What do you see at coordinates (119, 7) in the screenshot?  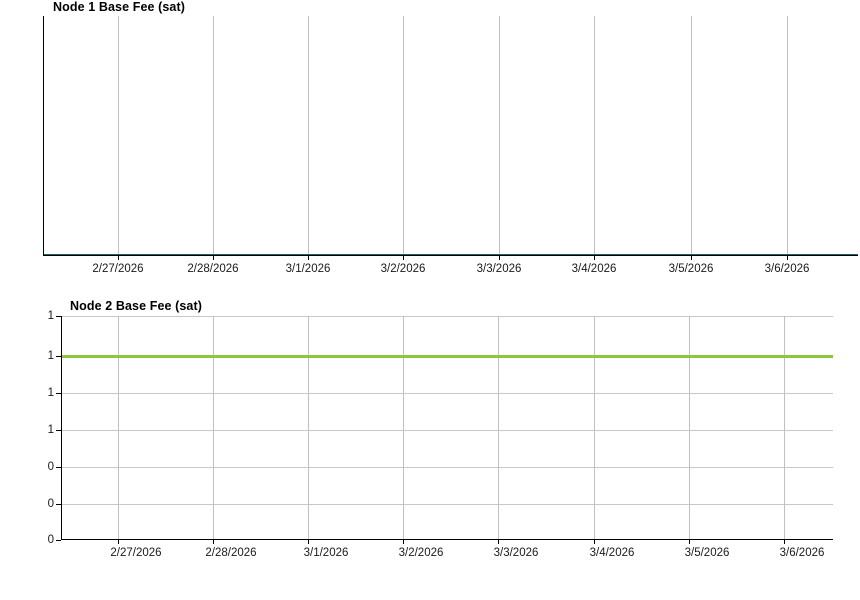 I see `chart-title-node-1: Node 1 Base Fee (sat)` at bounding box center [119, 7].